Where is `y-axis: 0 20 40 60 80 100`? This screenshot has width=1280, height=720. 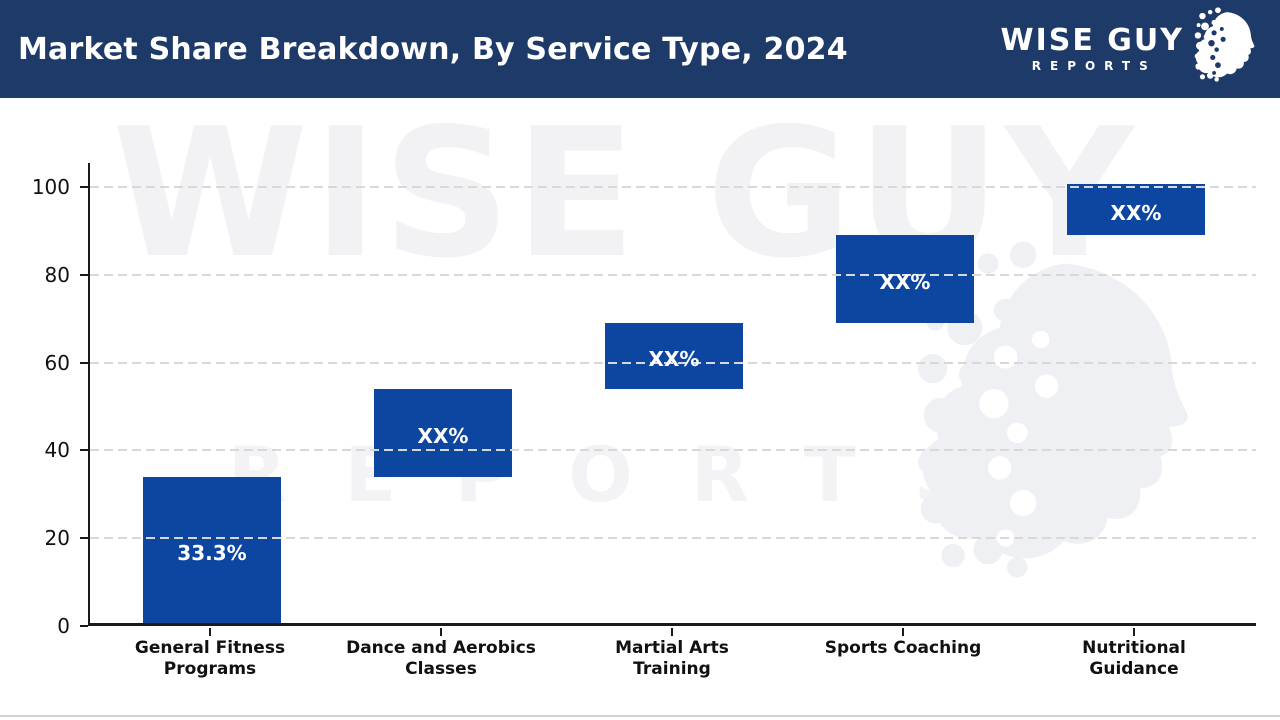 y-axis: 0 20 40 60 80 100 is located at coordinates (44, 400).